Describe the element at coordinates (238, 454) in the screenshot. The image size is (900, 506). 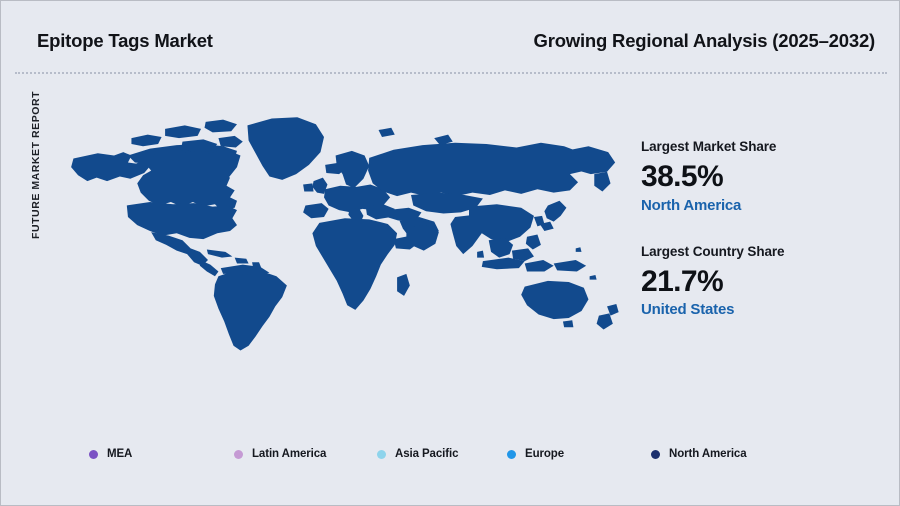
I see `legend-dot-latin-america` at that location.